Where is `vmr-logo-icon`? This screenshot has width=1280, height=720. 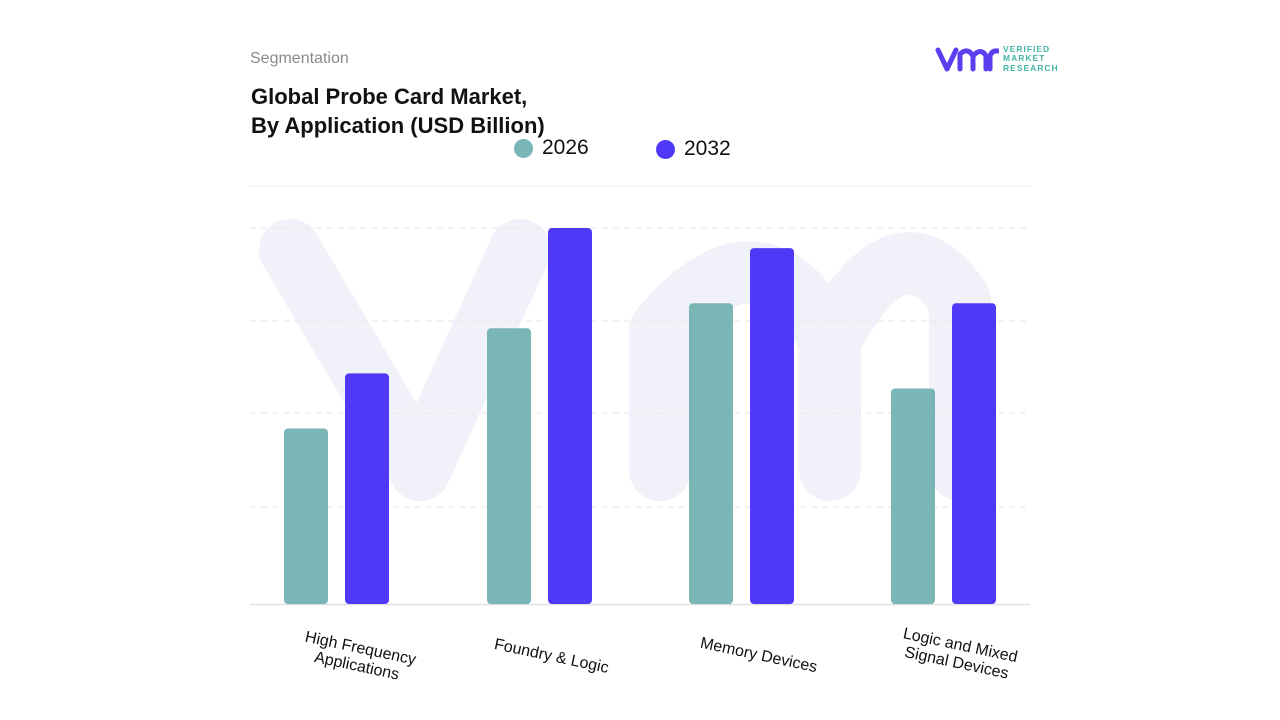
vmr-logo-icon is located at coordinates (967, 59).